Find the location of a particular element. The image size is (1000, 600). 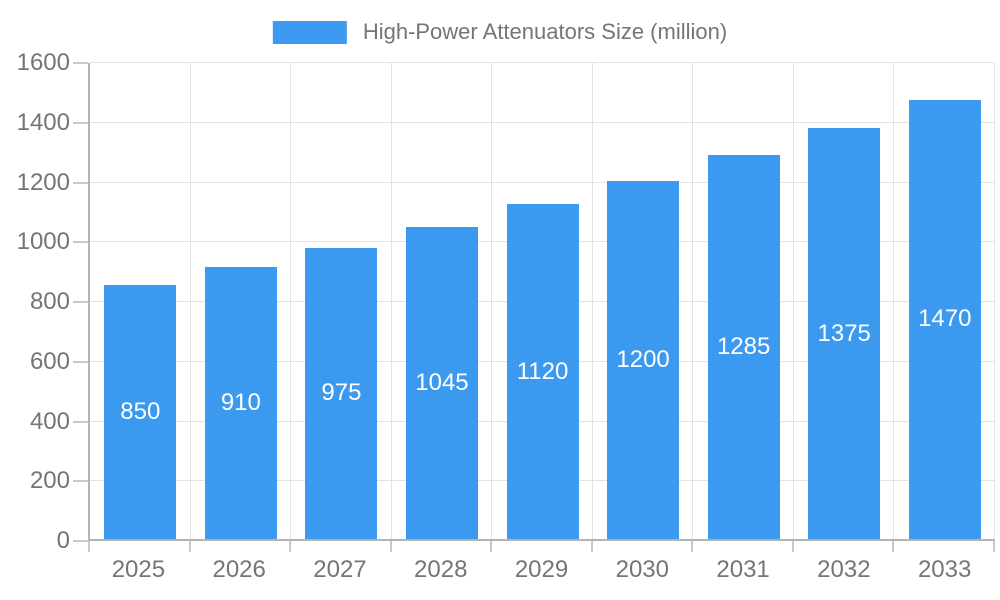

x-tick-label: 2031 is located at coordinates (743, 569).